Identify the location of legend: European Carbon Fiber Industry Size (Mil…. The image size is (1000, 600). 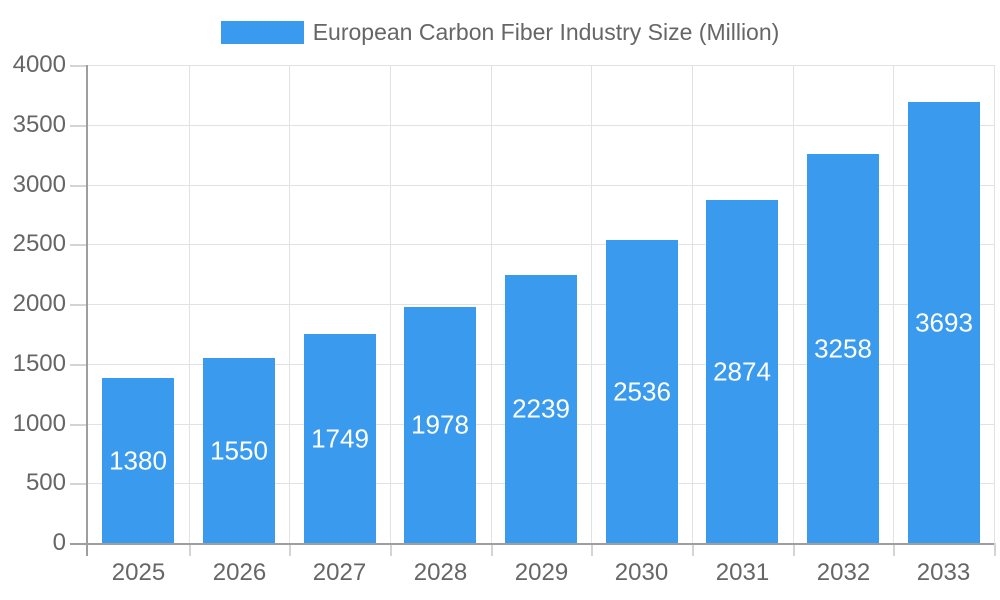
(500, 32).